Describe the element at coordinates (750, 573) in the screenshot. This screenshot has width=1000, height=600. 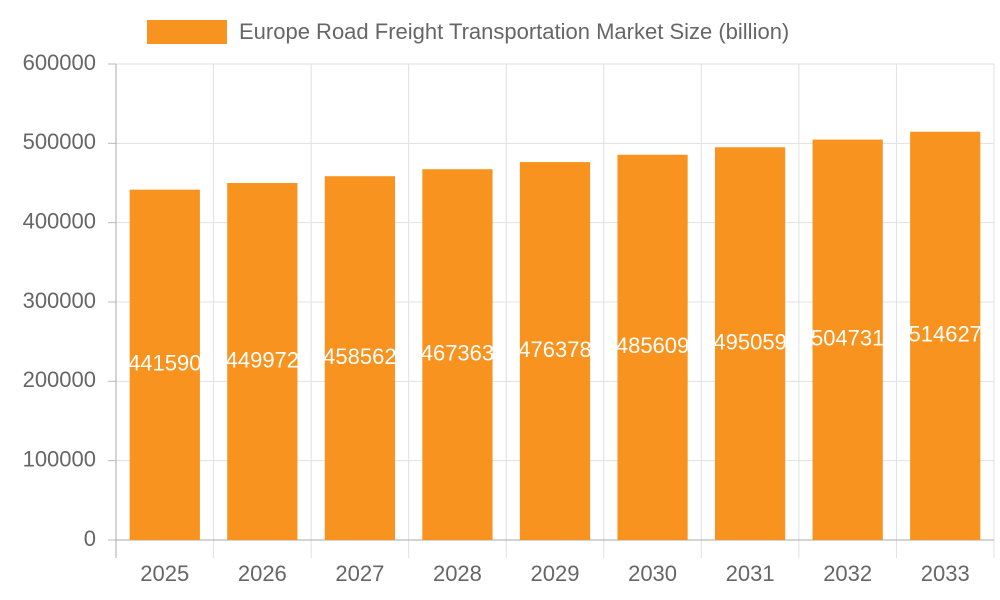
I see `x-tick-label: 2031` at that location.